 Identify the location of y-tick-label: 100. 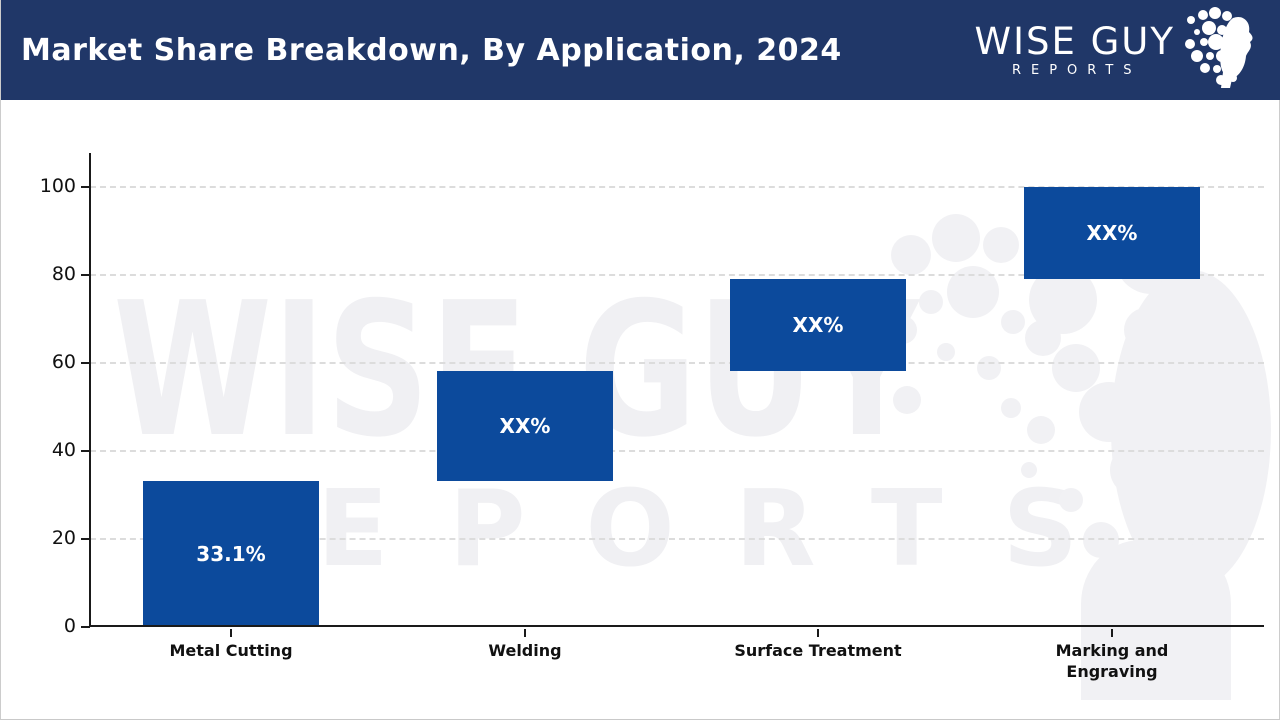
(57, 186).